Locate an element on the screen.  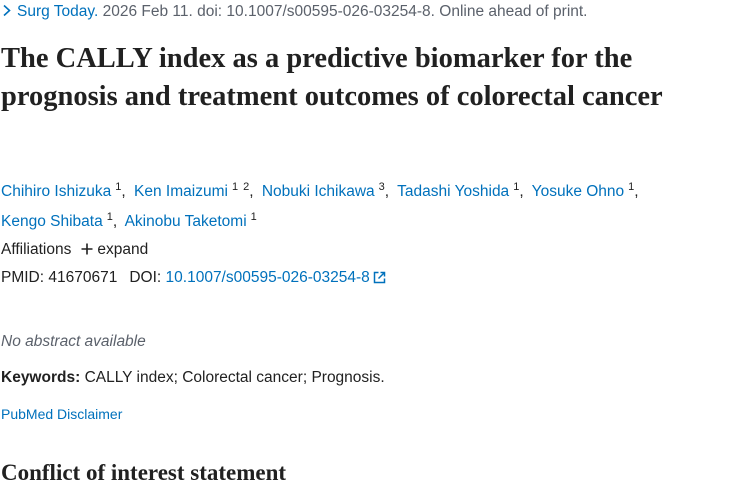
author-link: Nobuki Ichikawa is located at coordinates (318, 191).